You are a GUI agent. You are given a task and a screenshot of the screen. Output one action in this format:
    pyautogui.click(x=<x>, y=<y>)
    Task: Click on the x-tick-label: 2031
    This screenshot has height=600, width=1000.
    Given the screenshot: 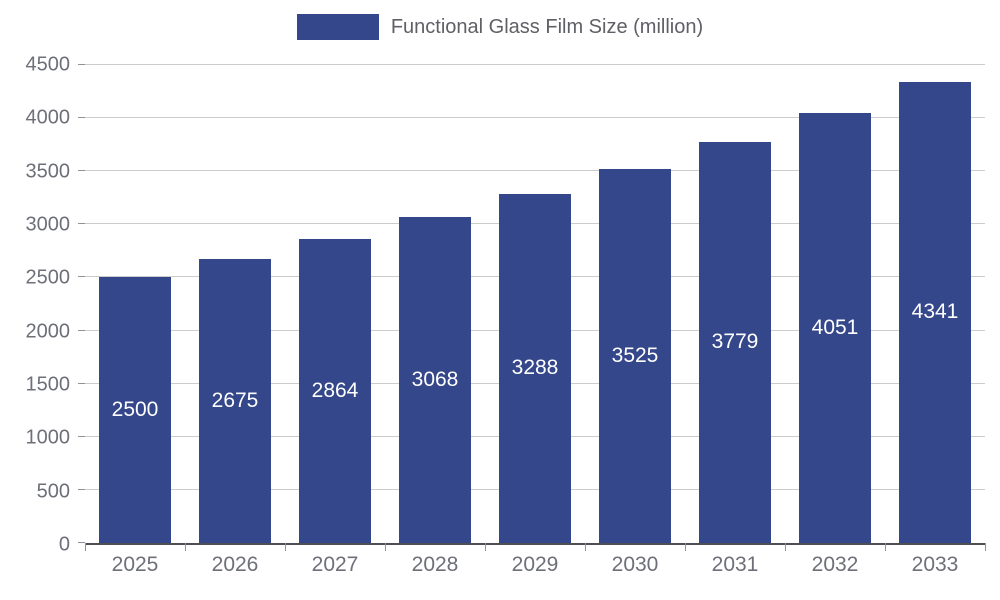 What is the action you would take?
    pyautogui.click(x=735, y=564)
    